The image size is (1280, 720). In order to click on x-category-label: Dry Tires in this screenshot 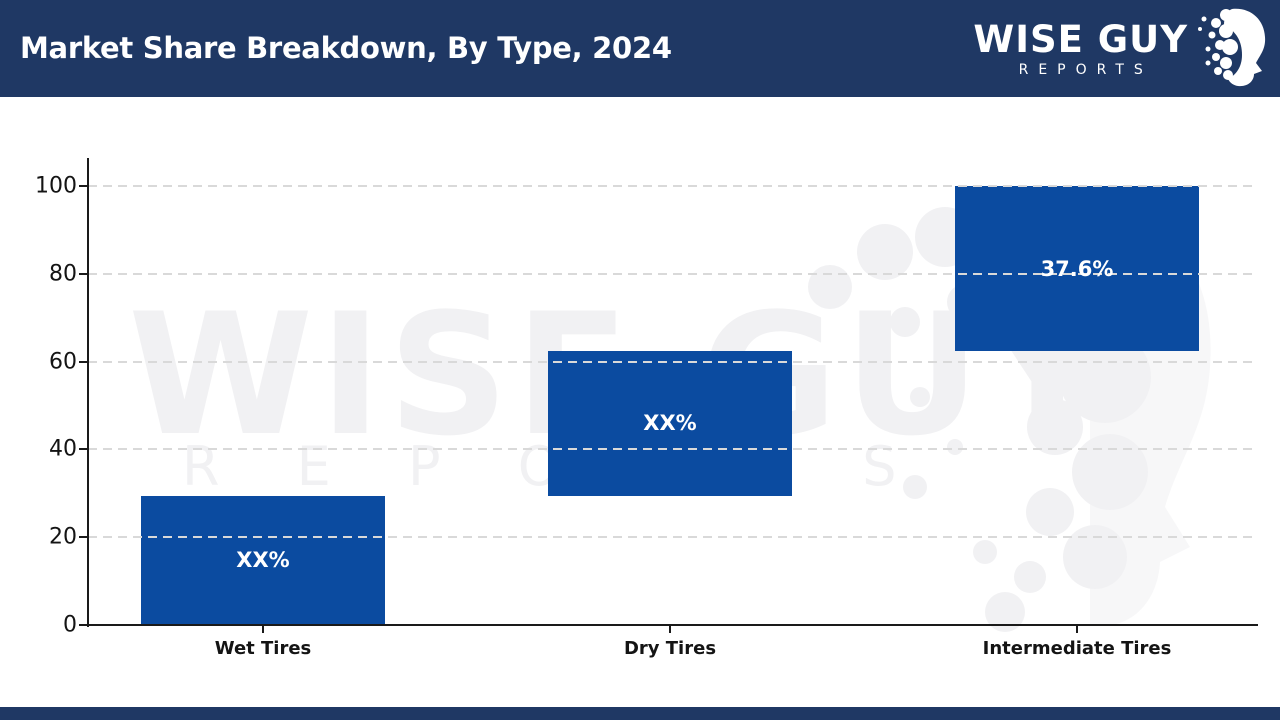, I will do `click(670, 648)`.